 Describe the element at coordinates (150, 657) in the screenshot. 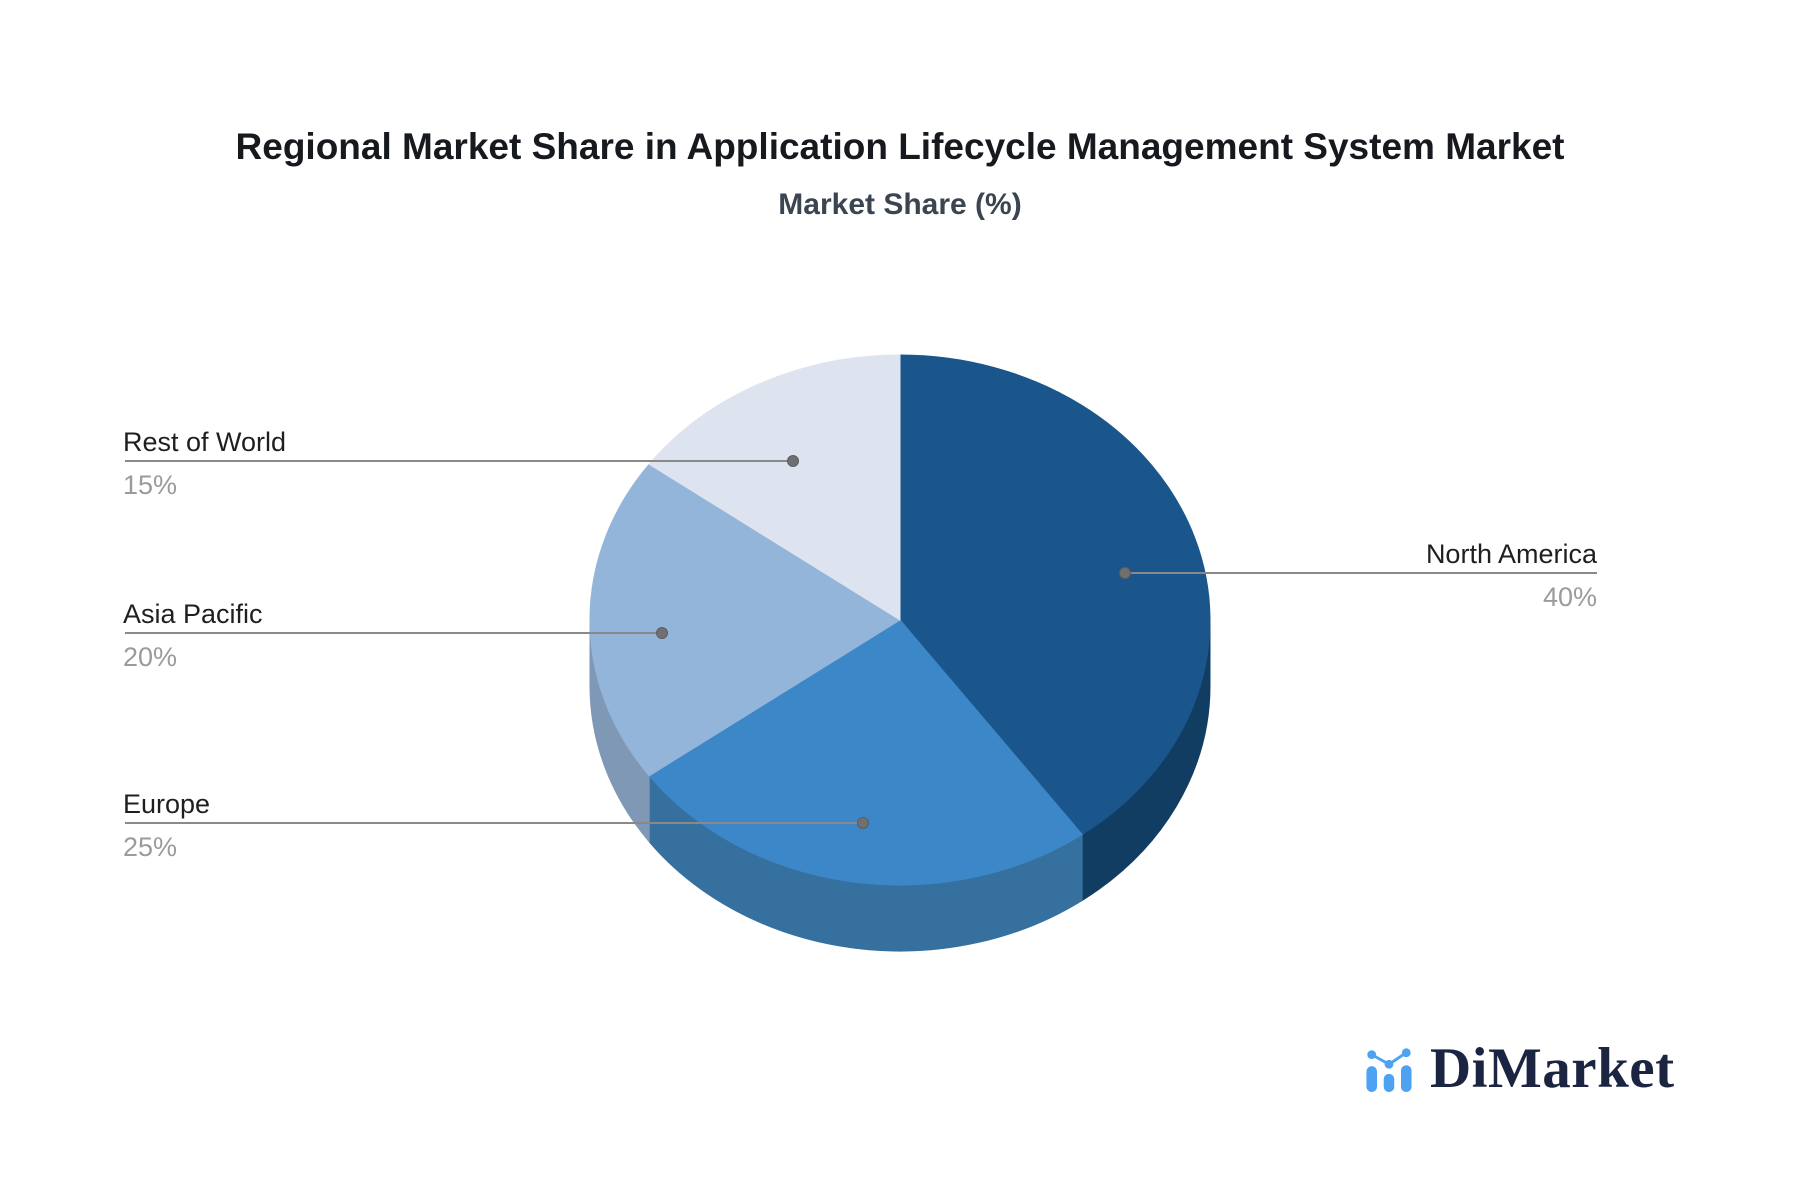

I see `slice-percentage: 20%` at that location.